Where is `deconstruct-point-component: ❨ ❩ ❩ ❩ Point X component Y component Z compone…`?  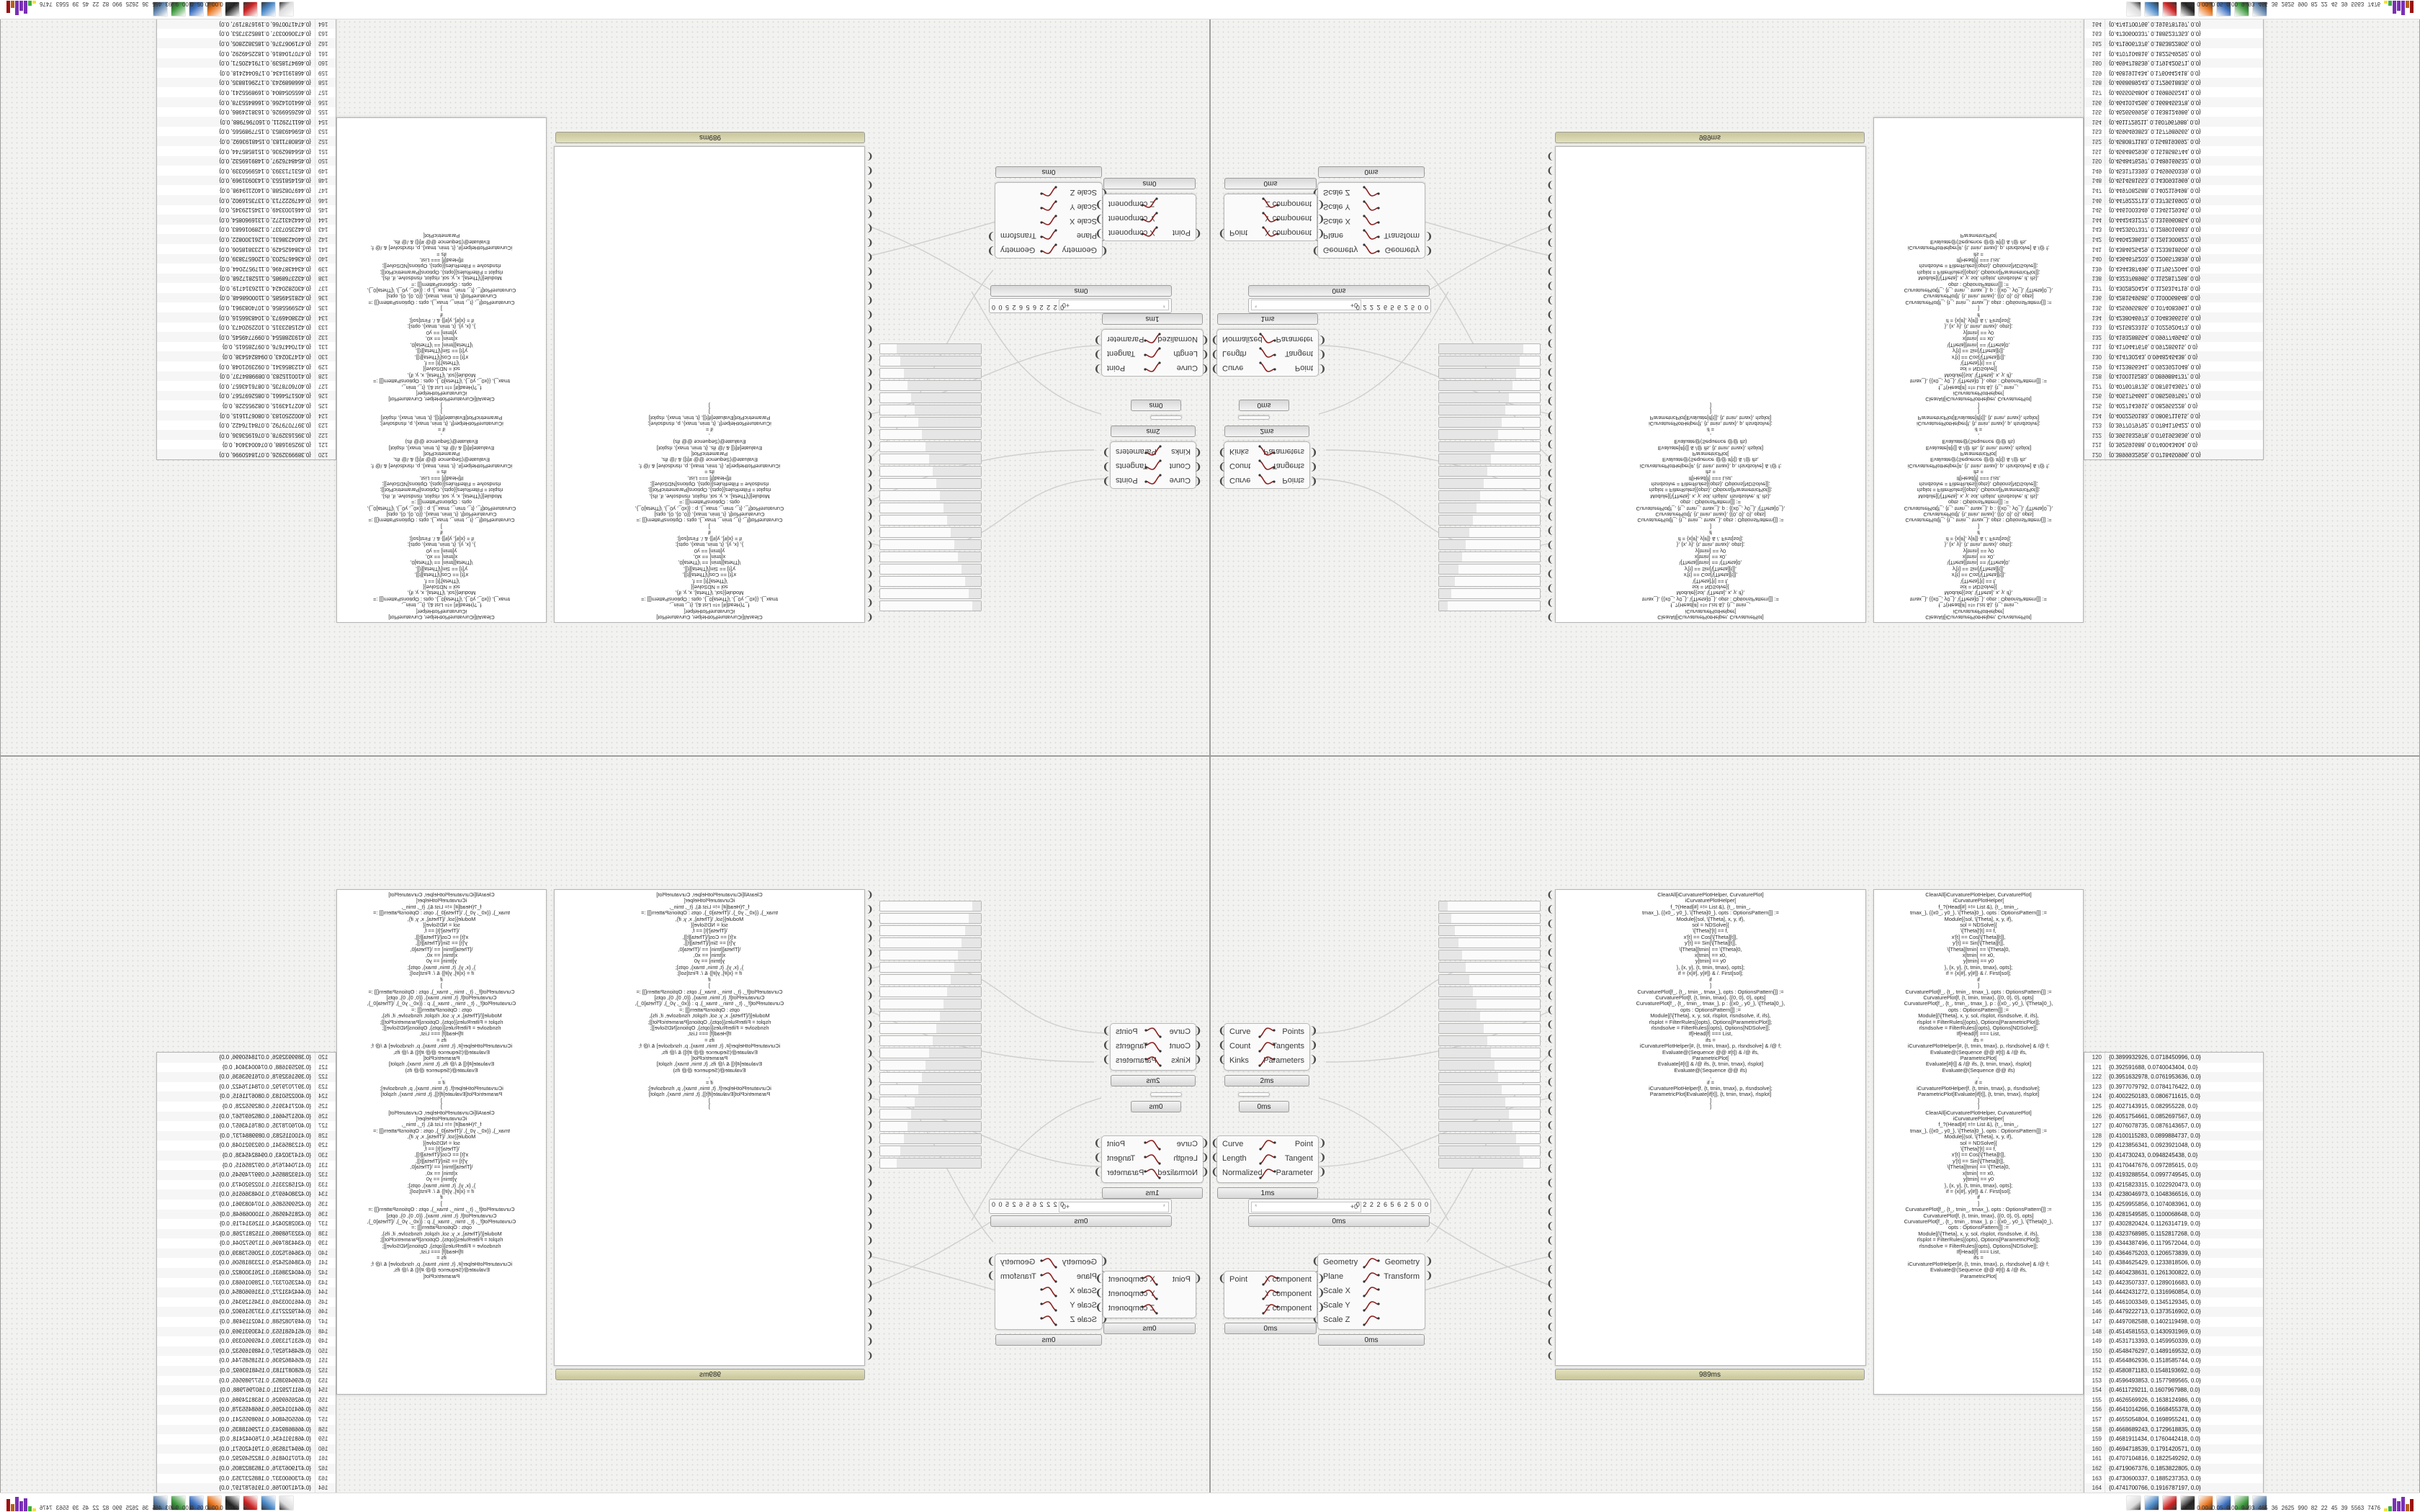
deconstruct-point-component: ❨ ❩ ❩ ❩ Point X component Y component Z compone… is located at coordinates (1148, 209).